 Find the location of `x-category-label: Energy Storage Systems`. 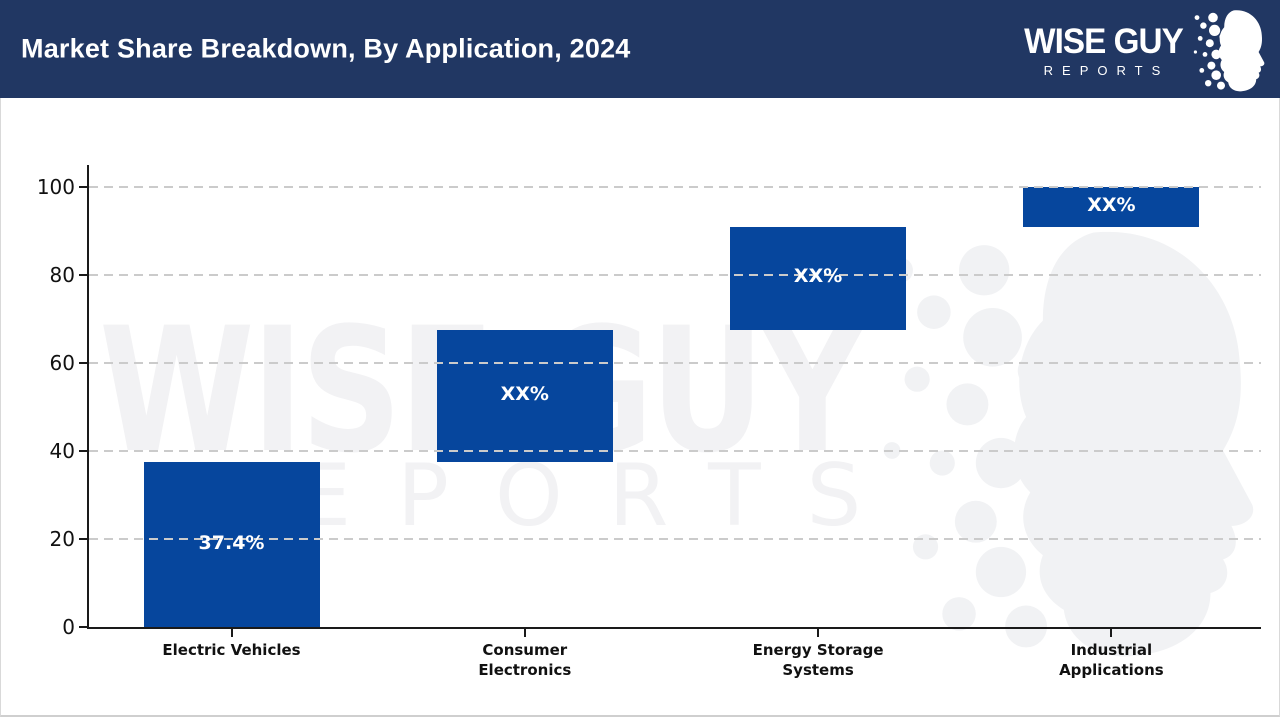

x-category-label: Energy Storage Systems is located at coordinates (818, 660).